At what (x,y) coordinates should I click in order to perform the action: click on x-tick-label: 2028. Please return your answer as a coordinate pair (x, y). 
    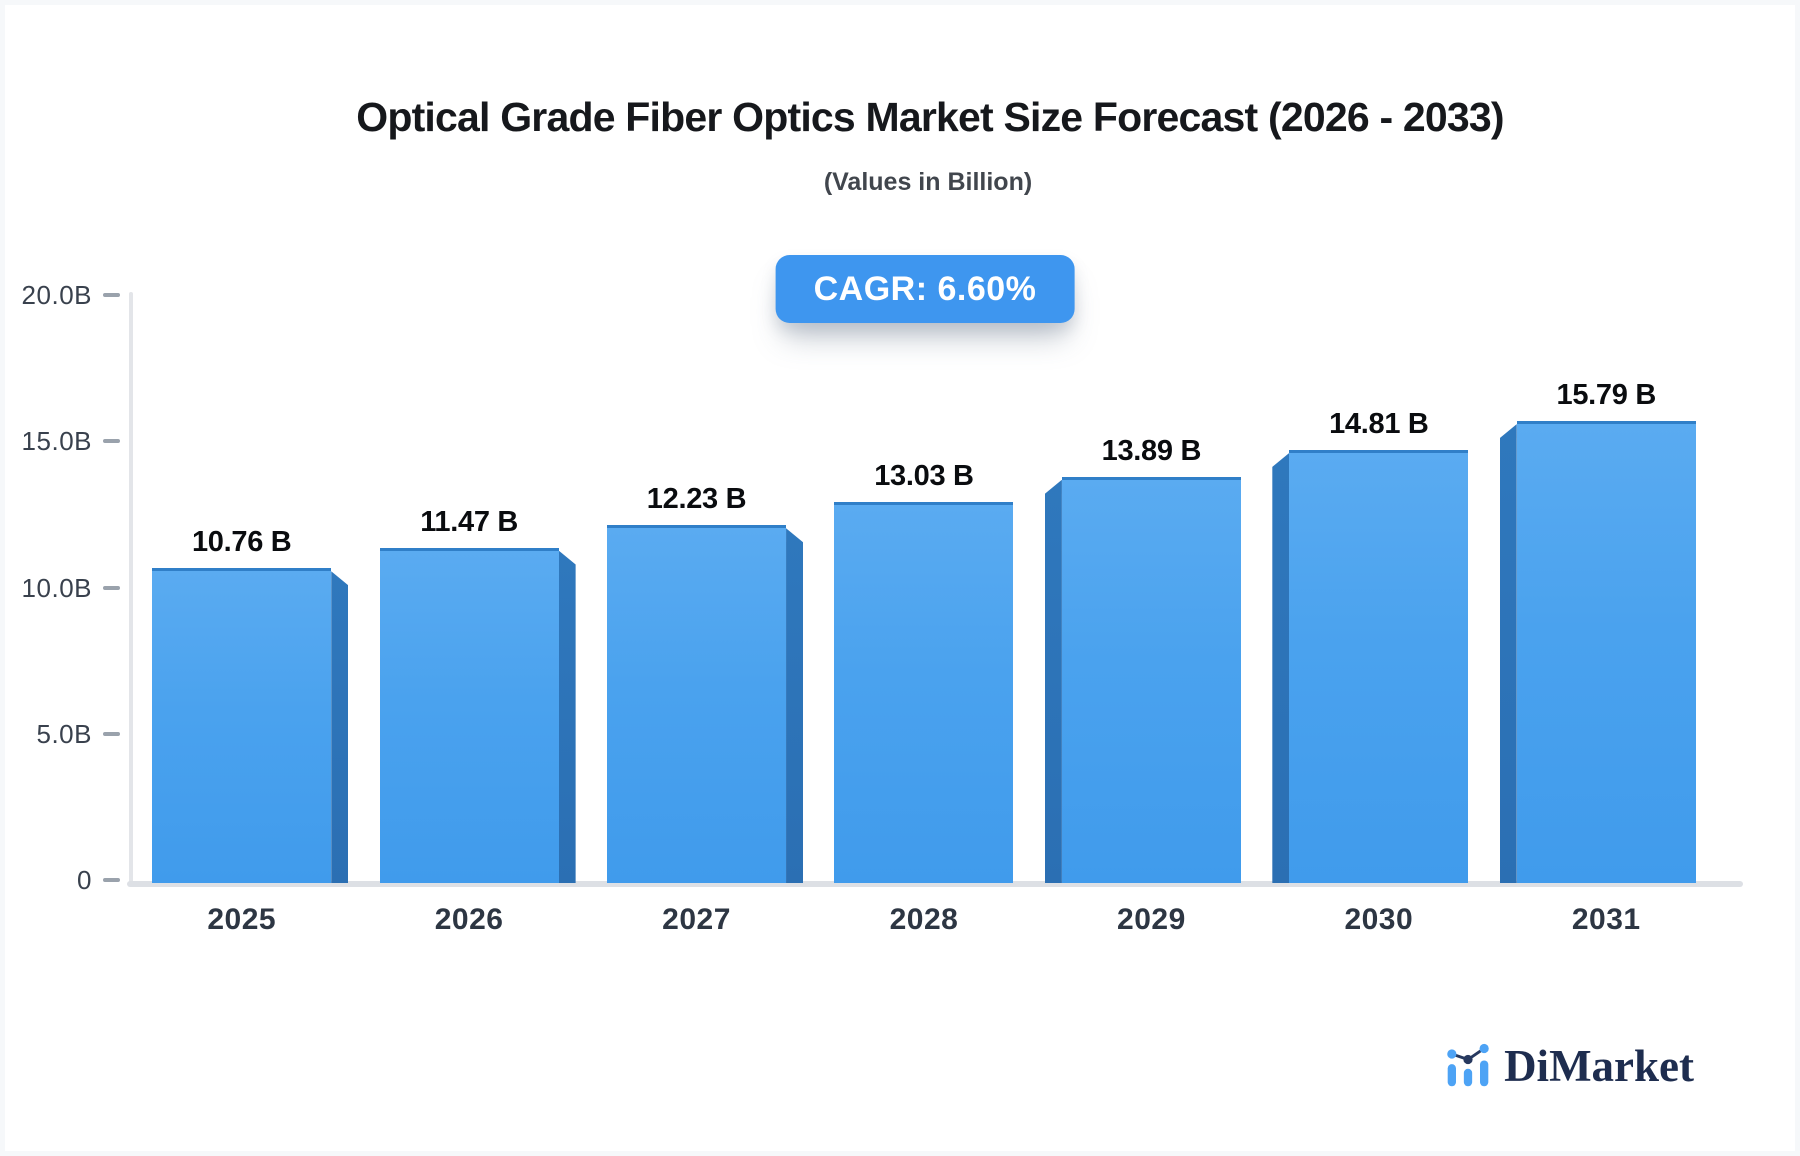
    Looking at the image, I should click on (924, 919).